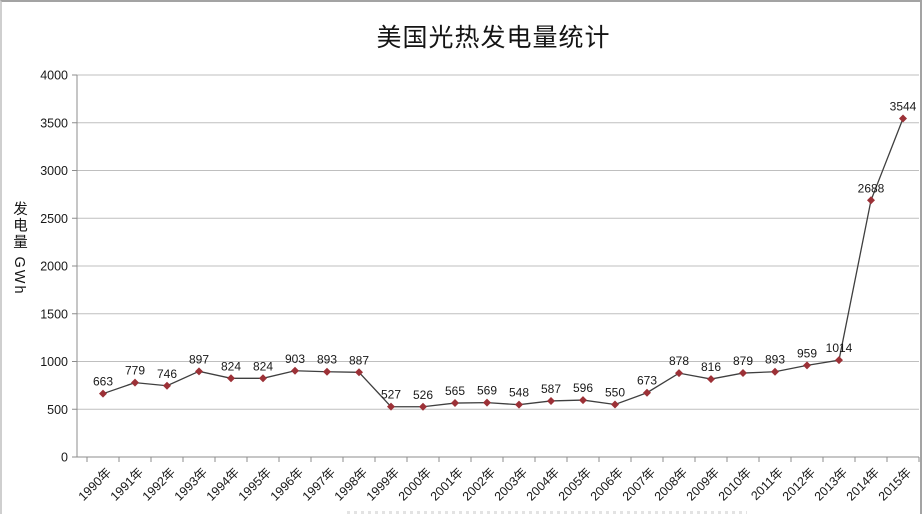 The image size is (922, 514). What do you see at coordinates (711, 367) in the screenshot?
I see `data-label: 816` at bounding box center [711, 367].